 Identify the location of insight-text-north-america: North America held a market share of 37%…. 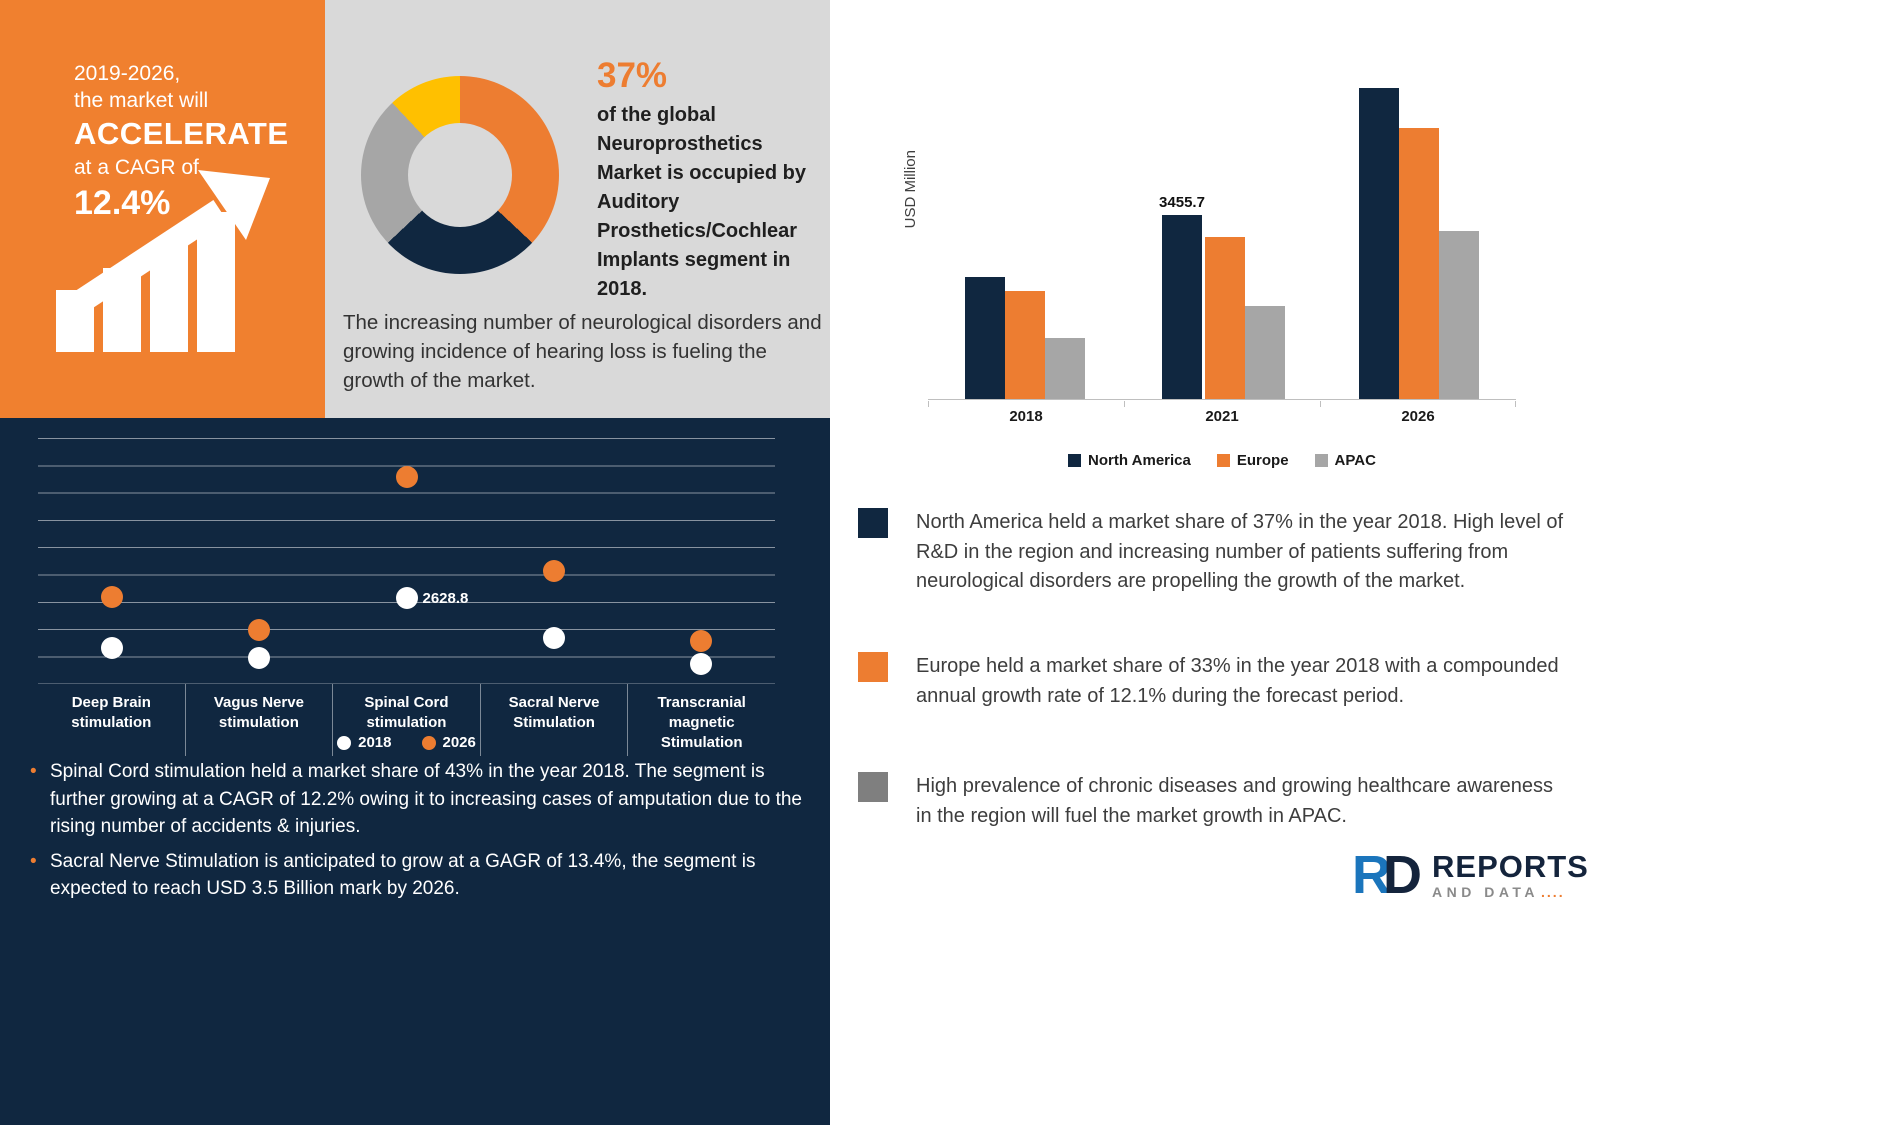
(1240, 551).